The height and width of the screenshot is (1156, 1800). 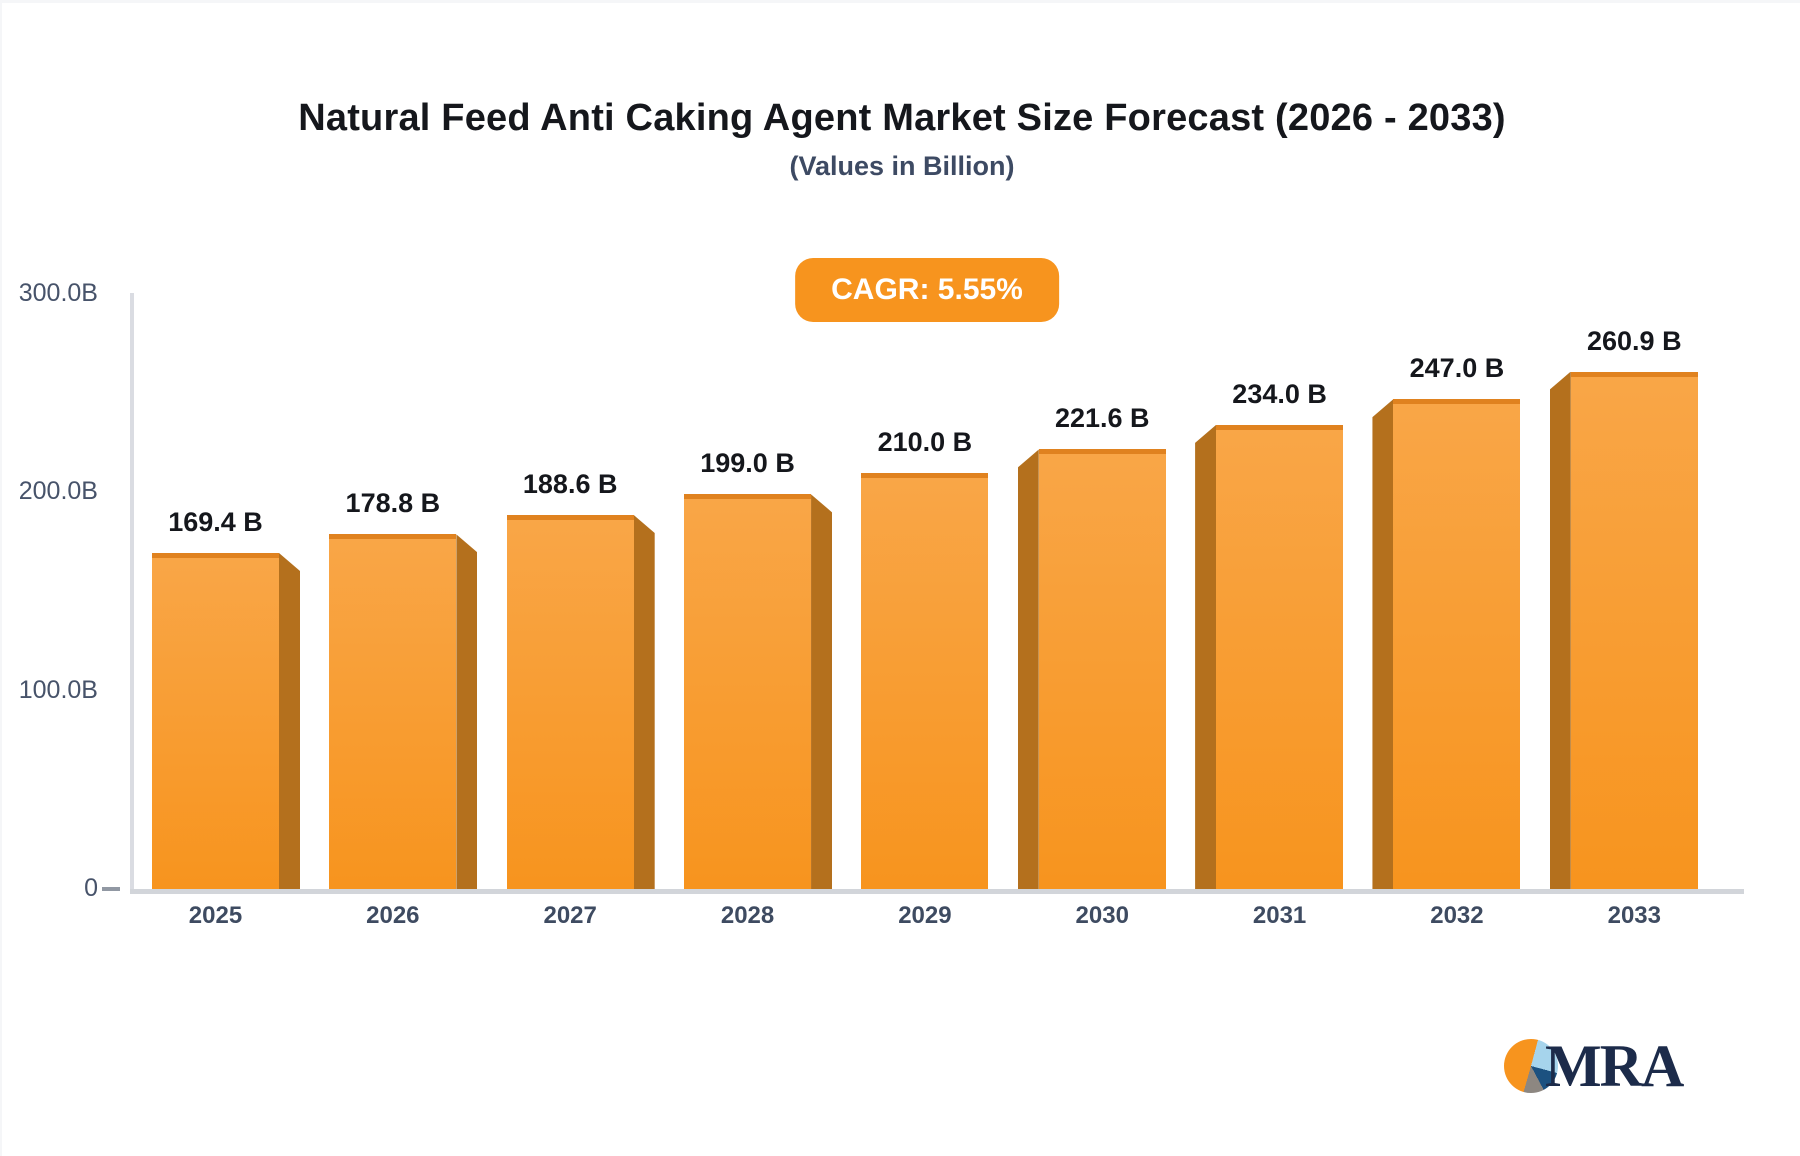 What do you see at coordinates (902, 166) in the screenshot?
I see `chart-subtitle: (Values in Billion)` at bounding box center [902, 166].